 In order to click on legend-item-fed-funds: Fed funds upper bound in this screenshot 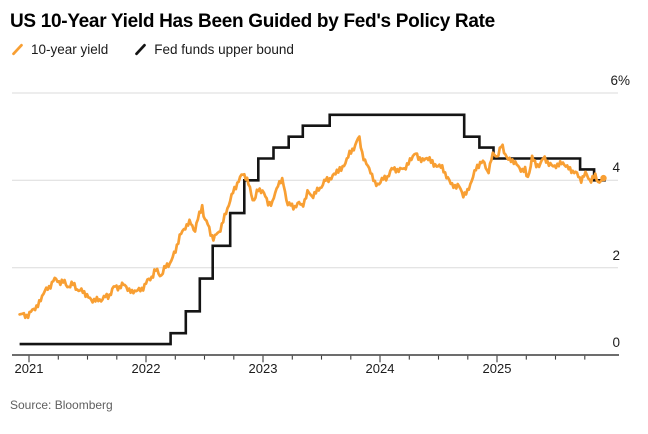, I will do `click(214, 49)`.